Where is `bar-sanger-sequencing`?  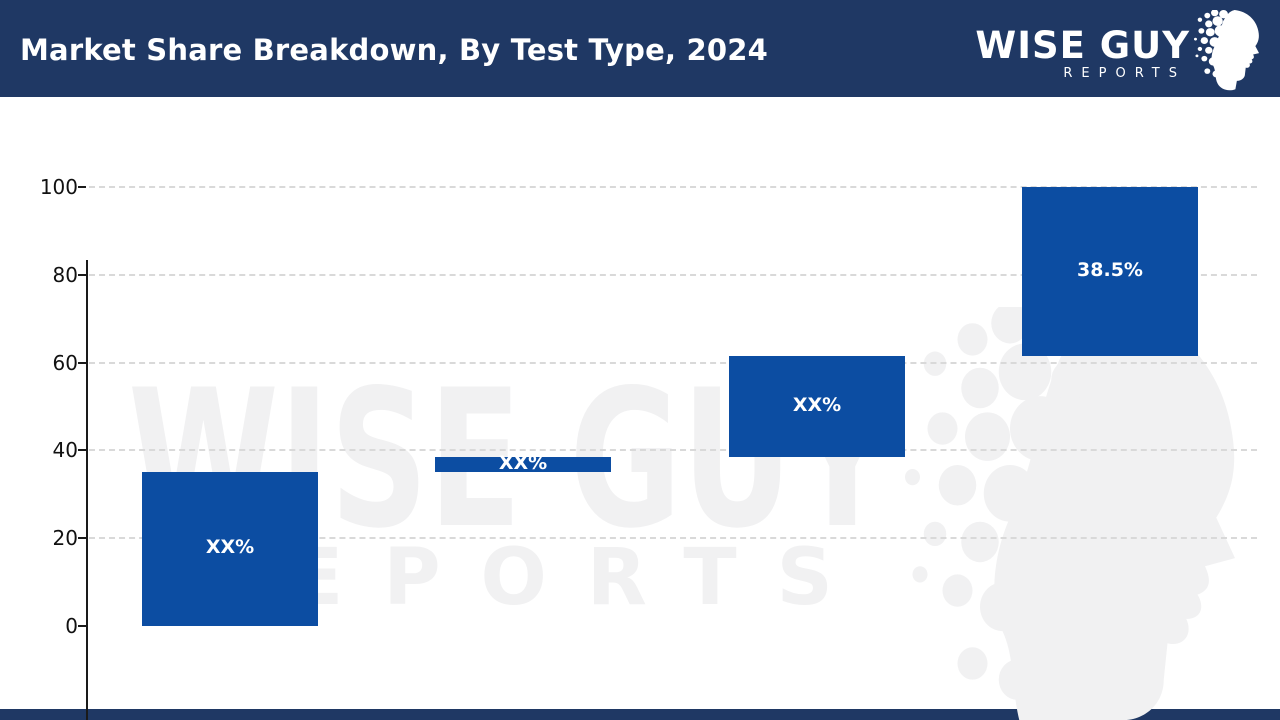 bar-sanger-sequencing is located at coordinates (523, 464).